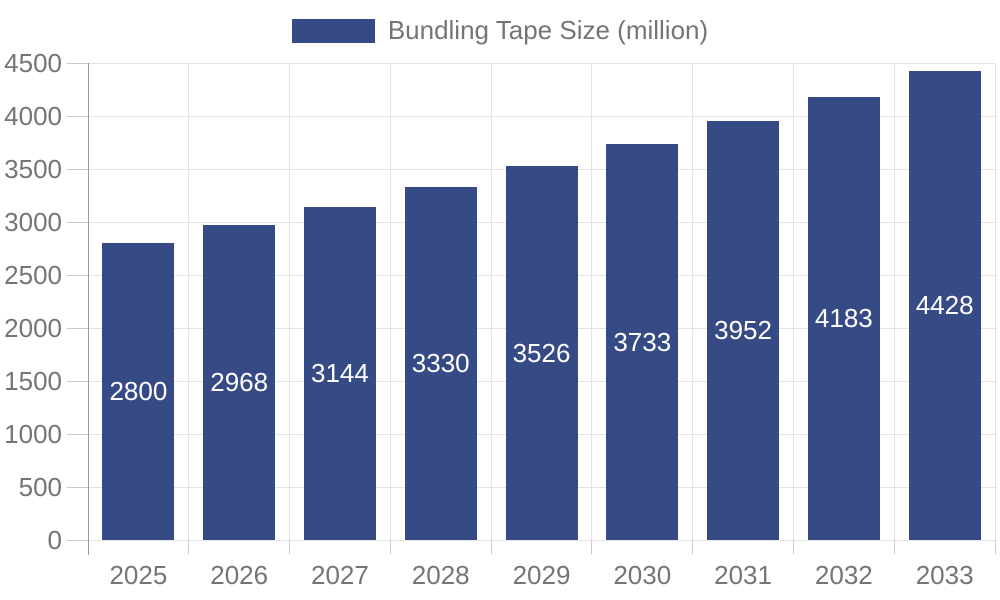  Describe the element at coordinates (33, 221) in the screenshot. I see `y-axis-label: 3000` at that location.